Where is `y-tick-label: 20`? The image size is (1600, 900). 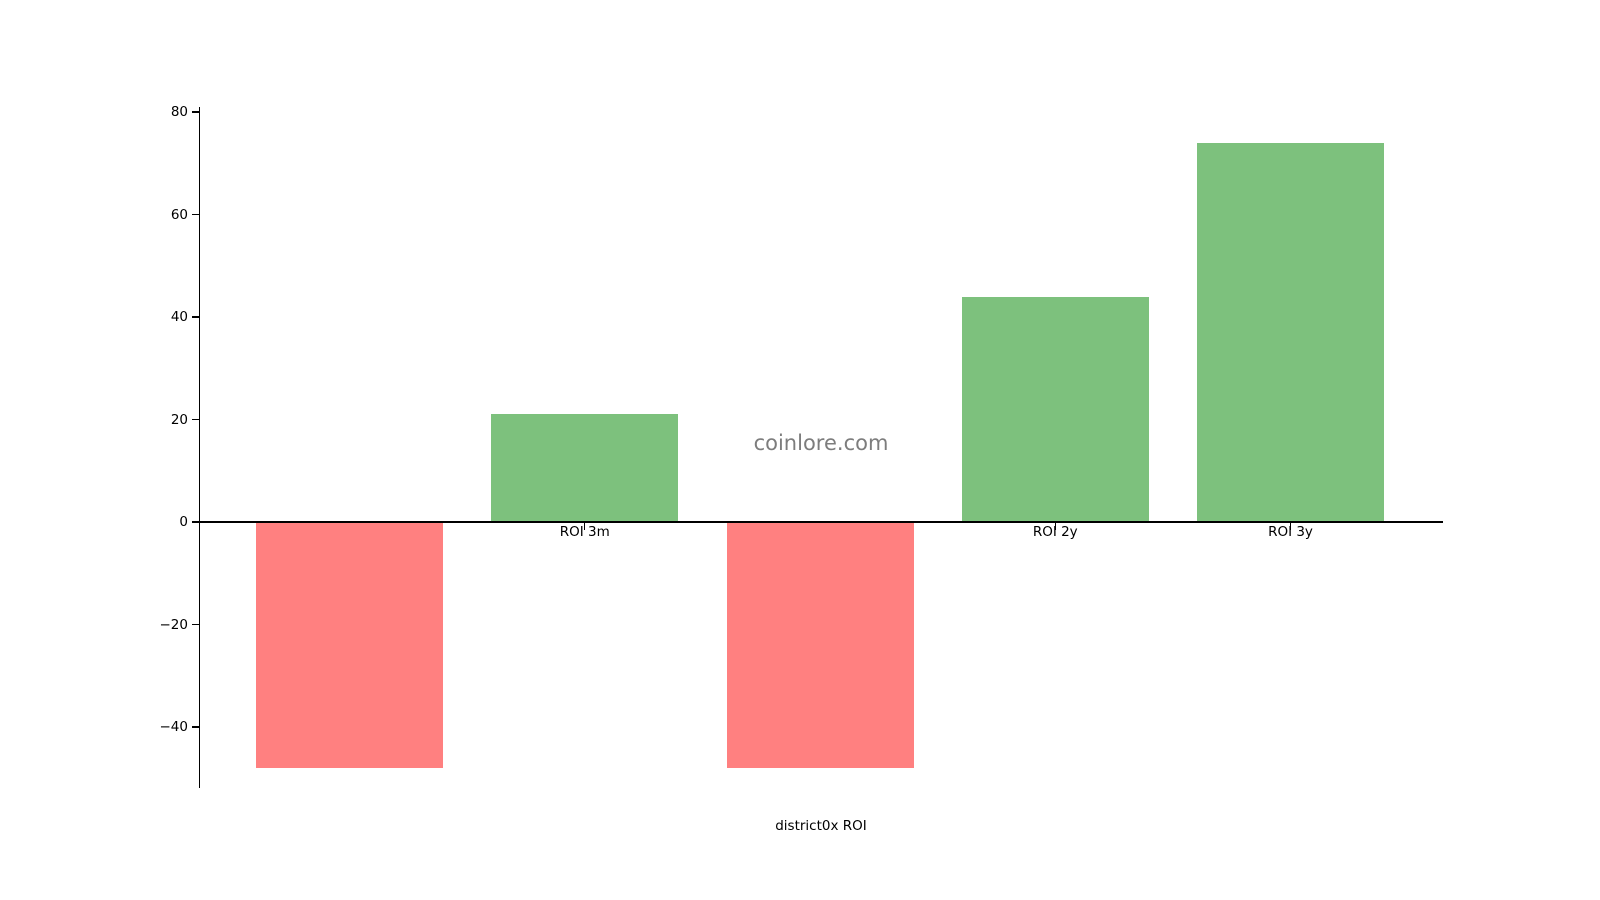 y-tick-label: 20 is located at coordinates (179, 419).